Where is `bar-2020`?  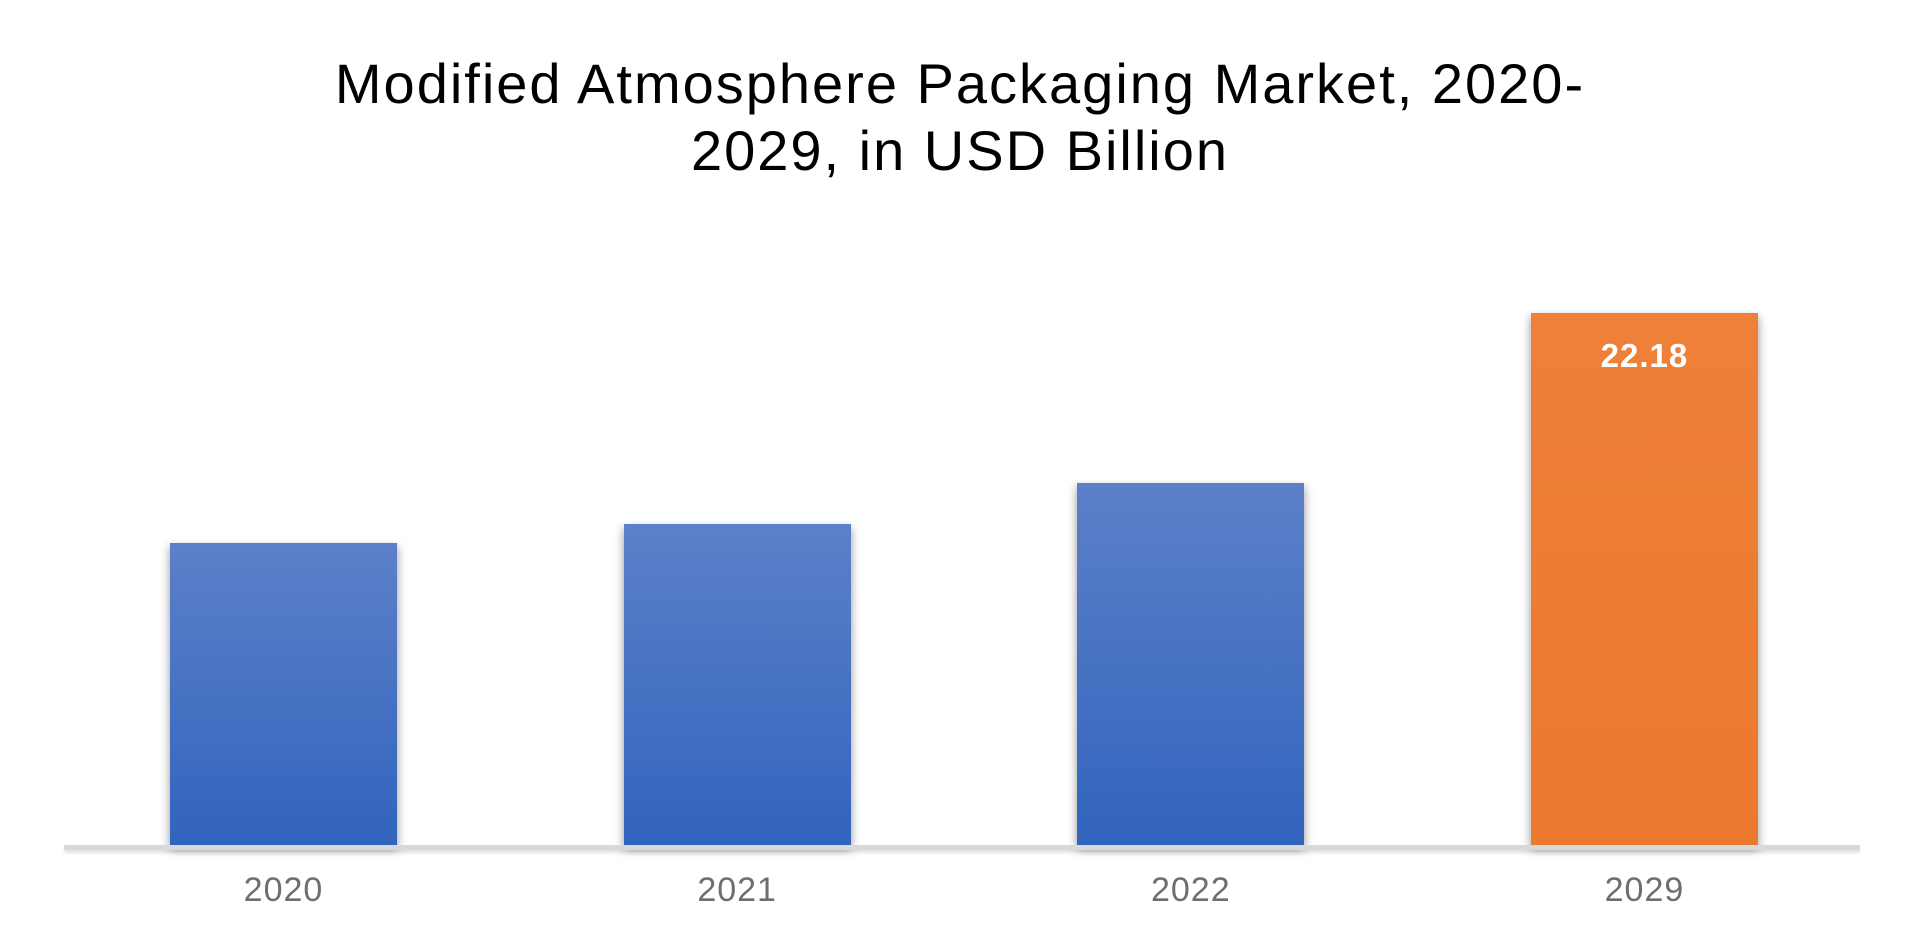 bar-2020 is located at coordinates (283, 694).